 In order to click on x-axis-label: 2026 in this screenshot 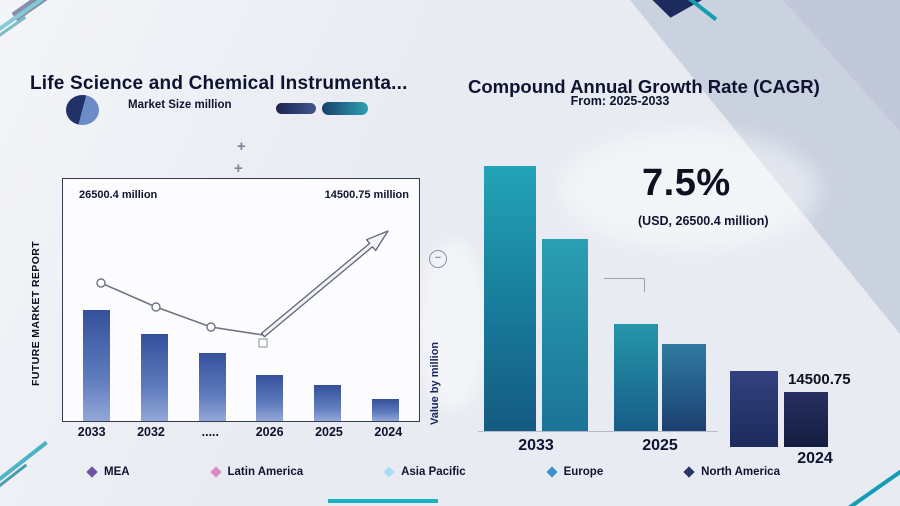, I will do `click(269, 432)`.